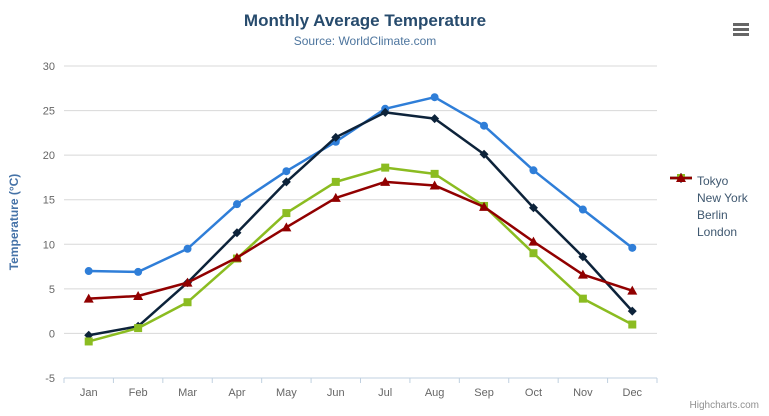 The width and height of the screenshot is (769, 416). I want to click on chart-title: Monthly Average Temperature, so click(365, 20).